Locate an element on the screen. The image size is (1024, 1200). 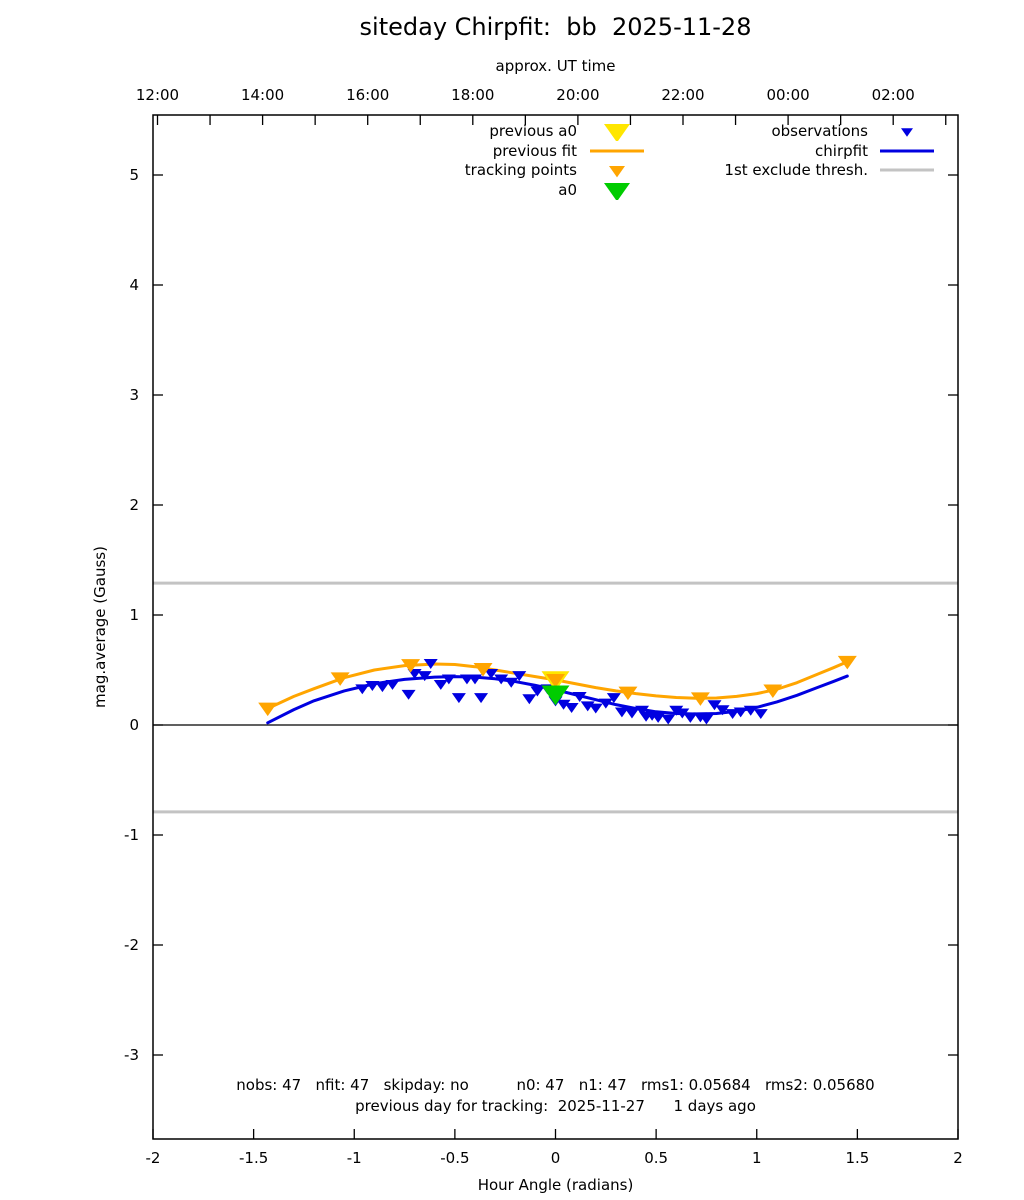
ut-axis-tick-label: 20:00 is located at coordinates (577, 95).